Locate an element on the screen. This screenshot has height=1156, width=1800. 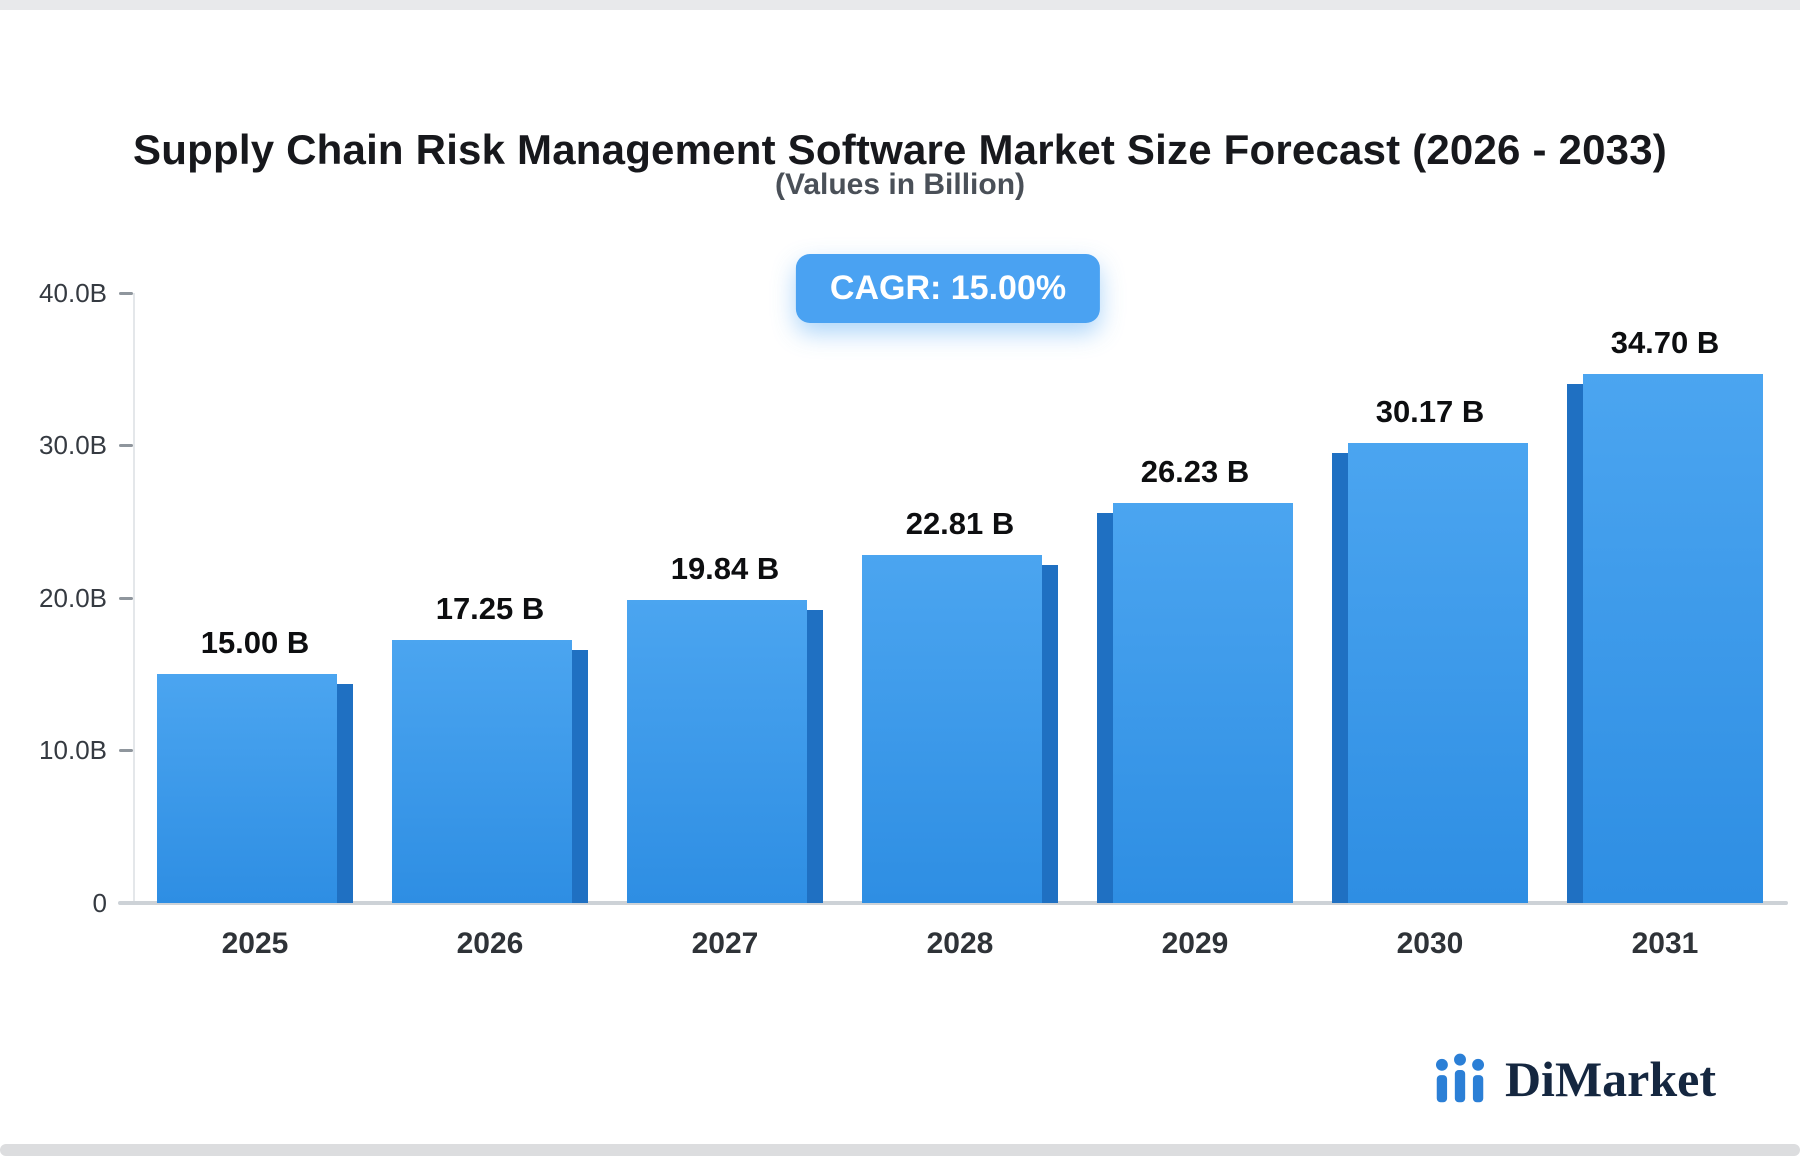
bar-group: 15.00 B 2025 is located at coordinates (255, 626).